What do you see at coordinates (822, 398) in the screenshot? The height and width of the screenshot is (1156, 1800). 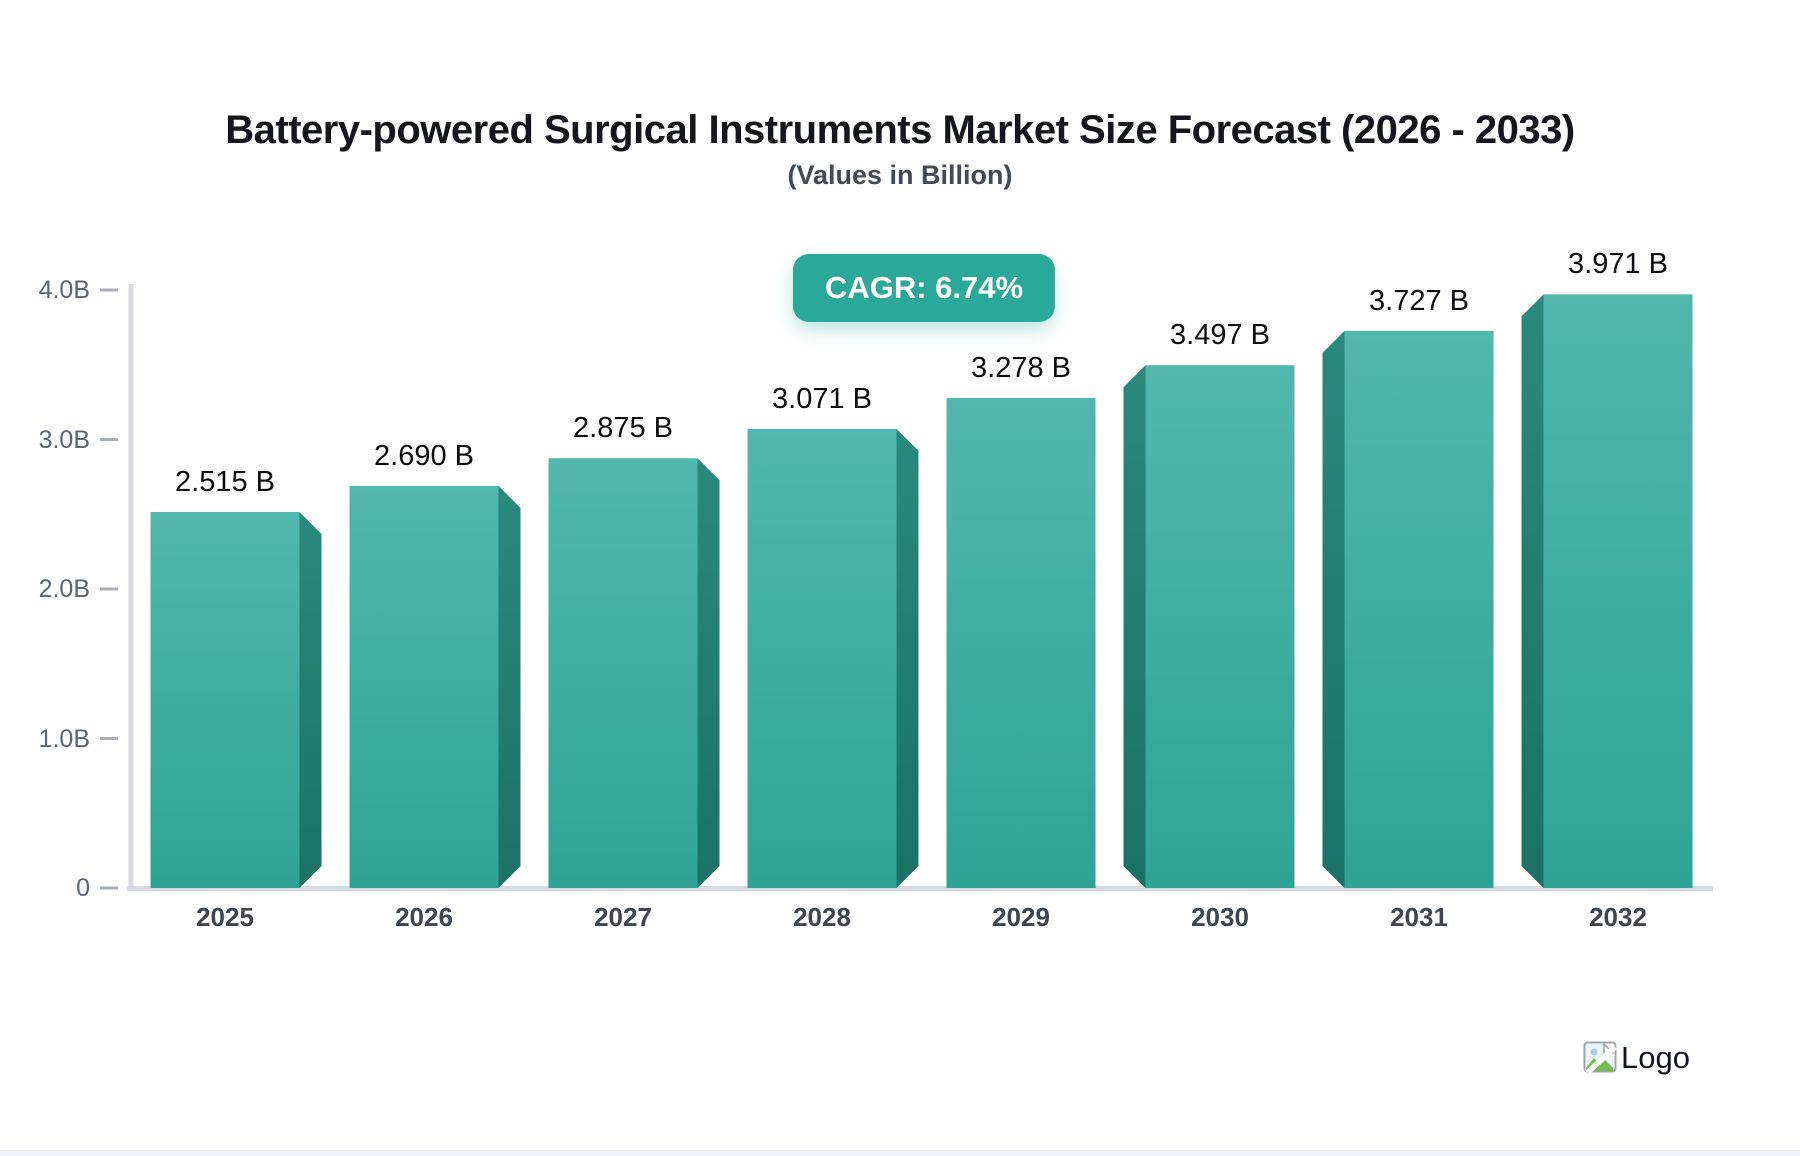 I see `bar-value-label-2028: 3.071 B` at bounding box center [822, 398].